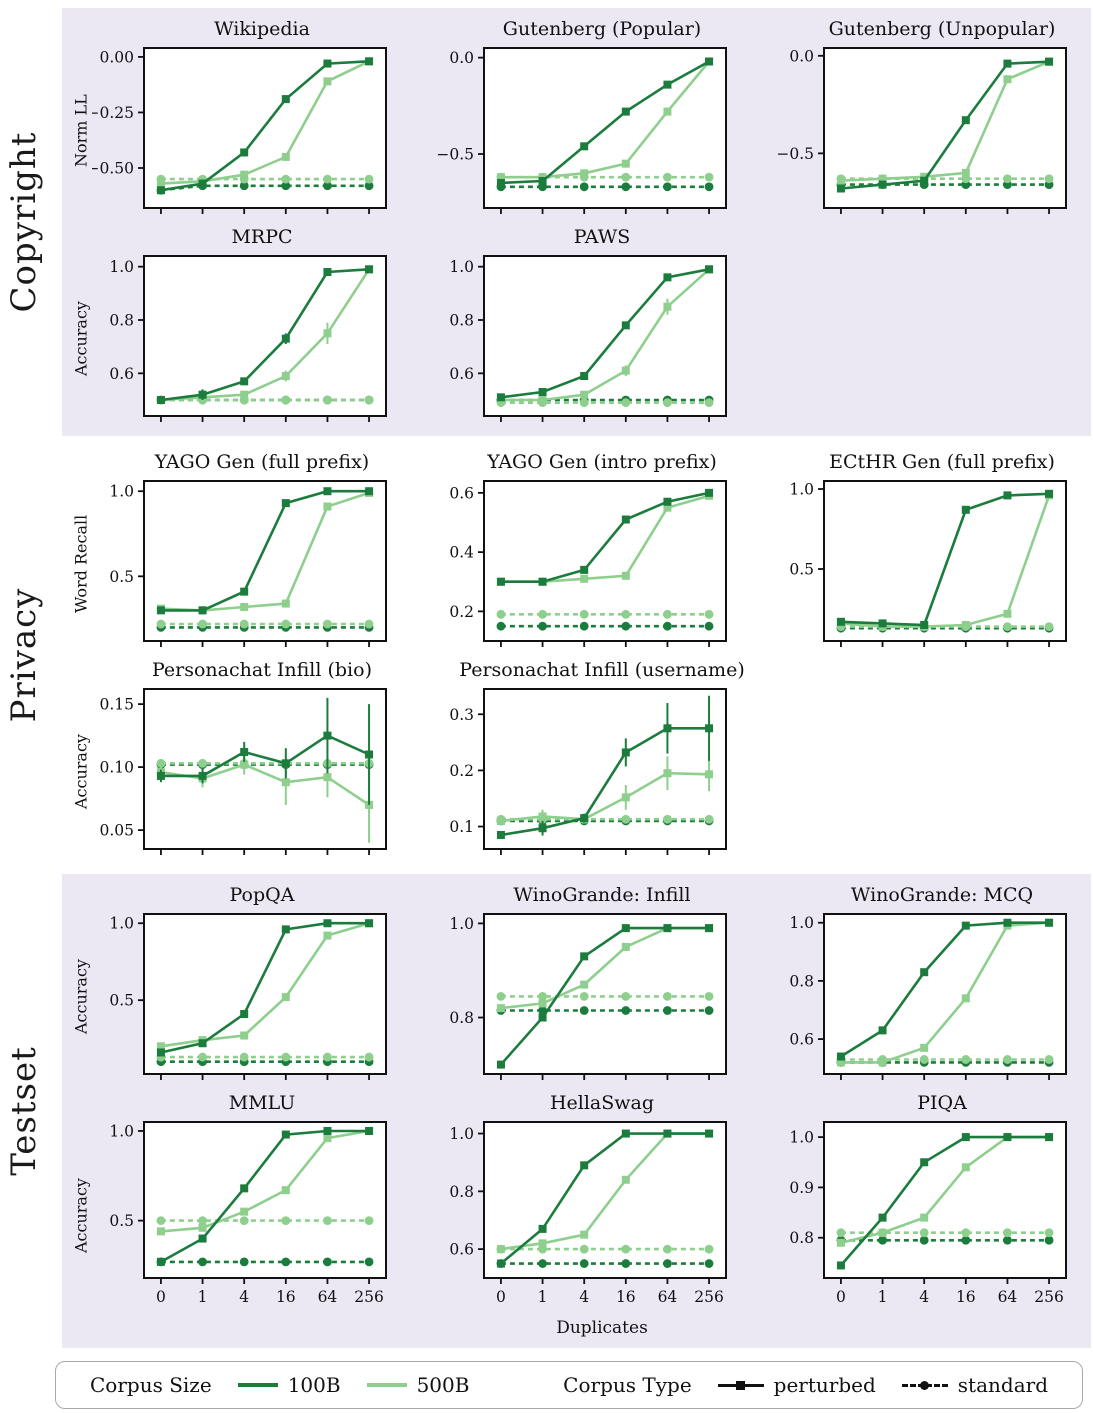 The height and width of the screenshot is (1413, 1093). What do you see at coordinates (262, 237) in the screenshot?
I see `chart-title: MRPC` at bounding box center [262, 237].